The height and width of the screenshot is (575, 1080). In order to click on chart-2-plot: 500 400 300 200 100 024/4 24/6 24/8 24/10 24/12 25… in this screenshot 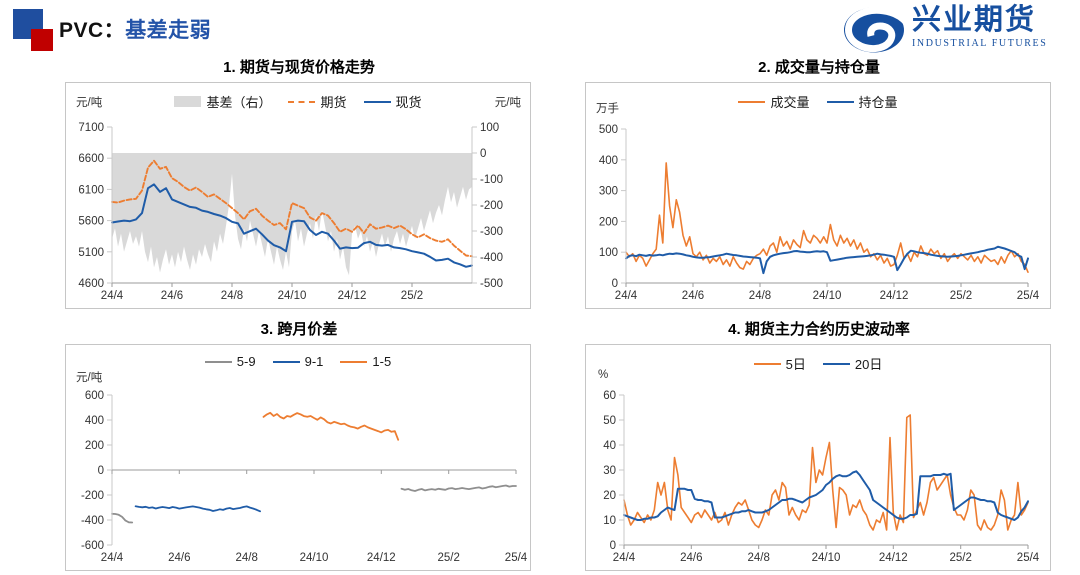, I will do `click(819, 213)`.